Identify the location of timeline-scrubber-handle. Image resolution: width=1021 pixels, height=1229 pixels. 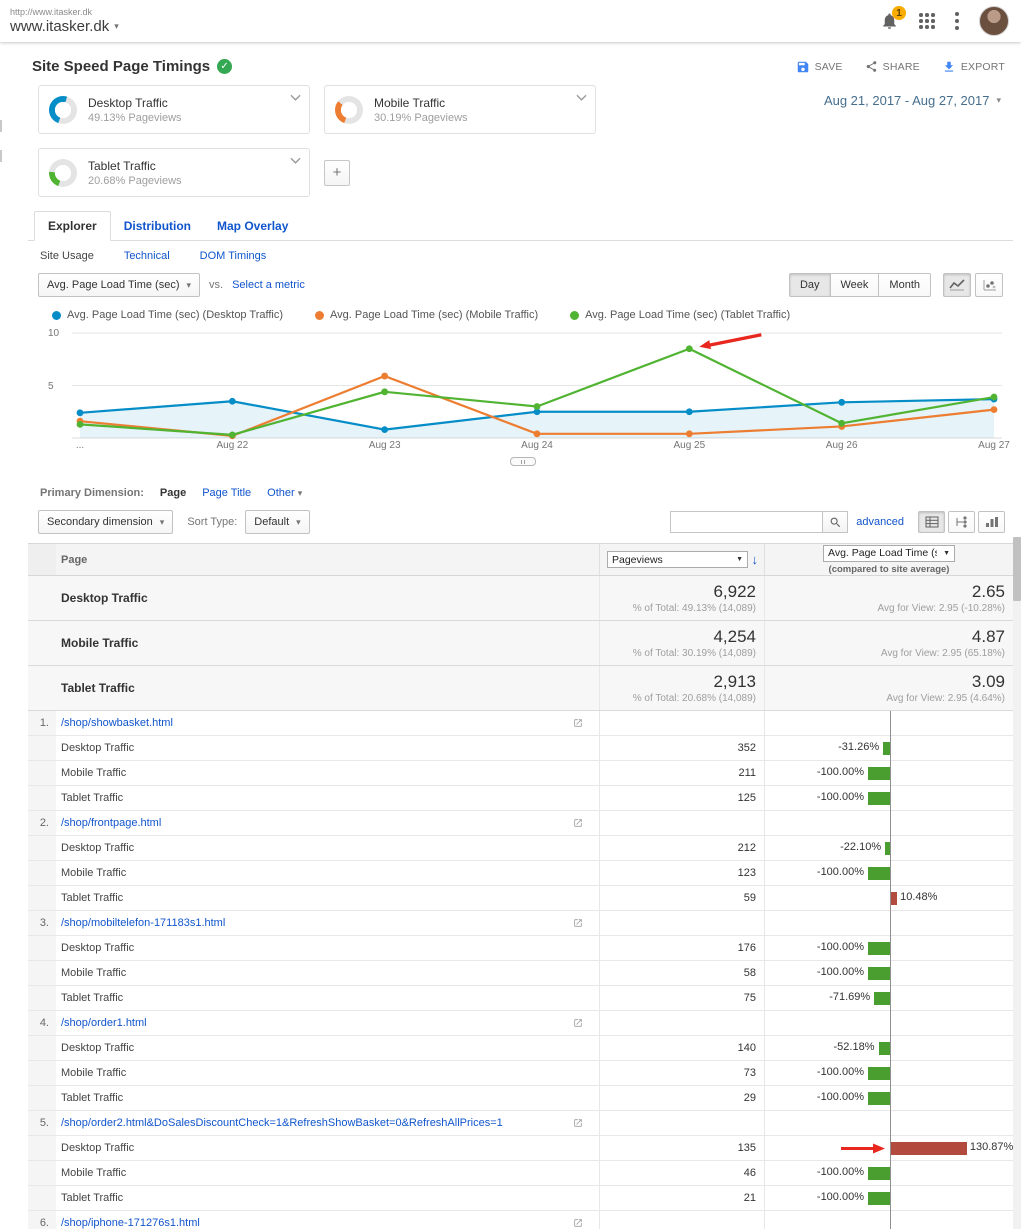
(522, 461).